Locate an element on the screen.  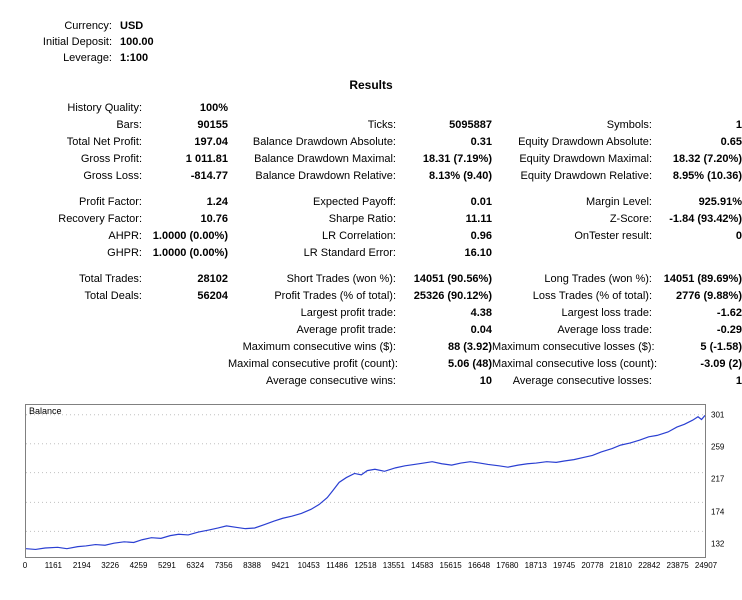
stat-label: Symbols: is located at coordinates (629, 125).